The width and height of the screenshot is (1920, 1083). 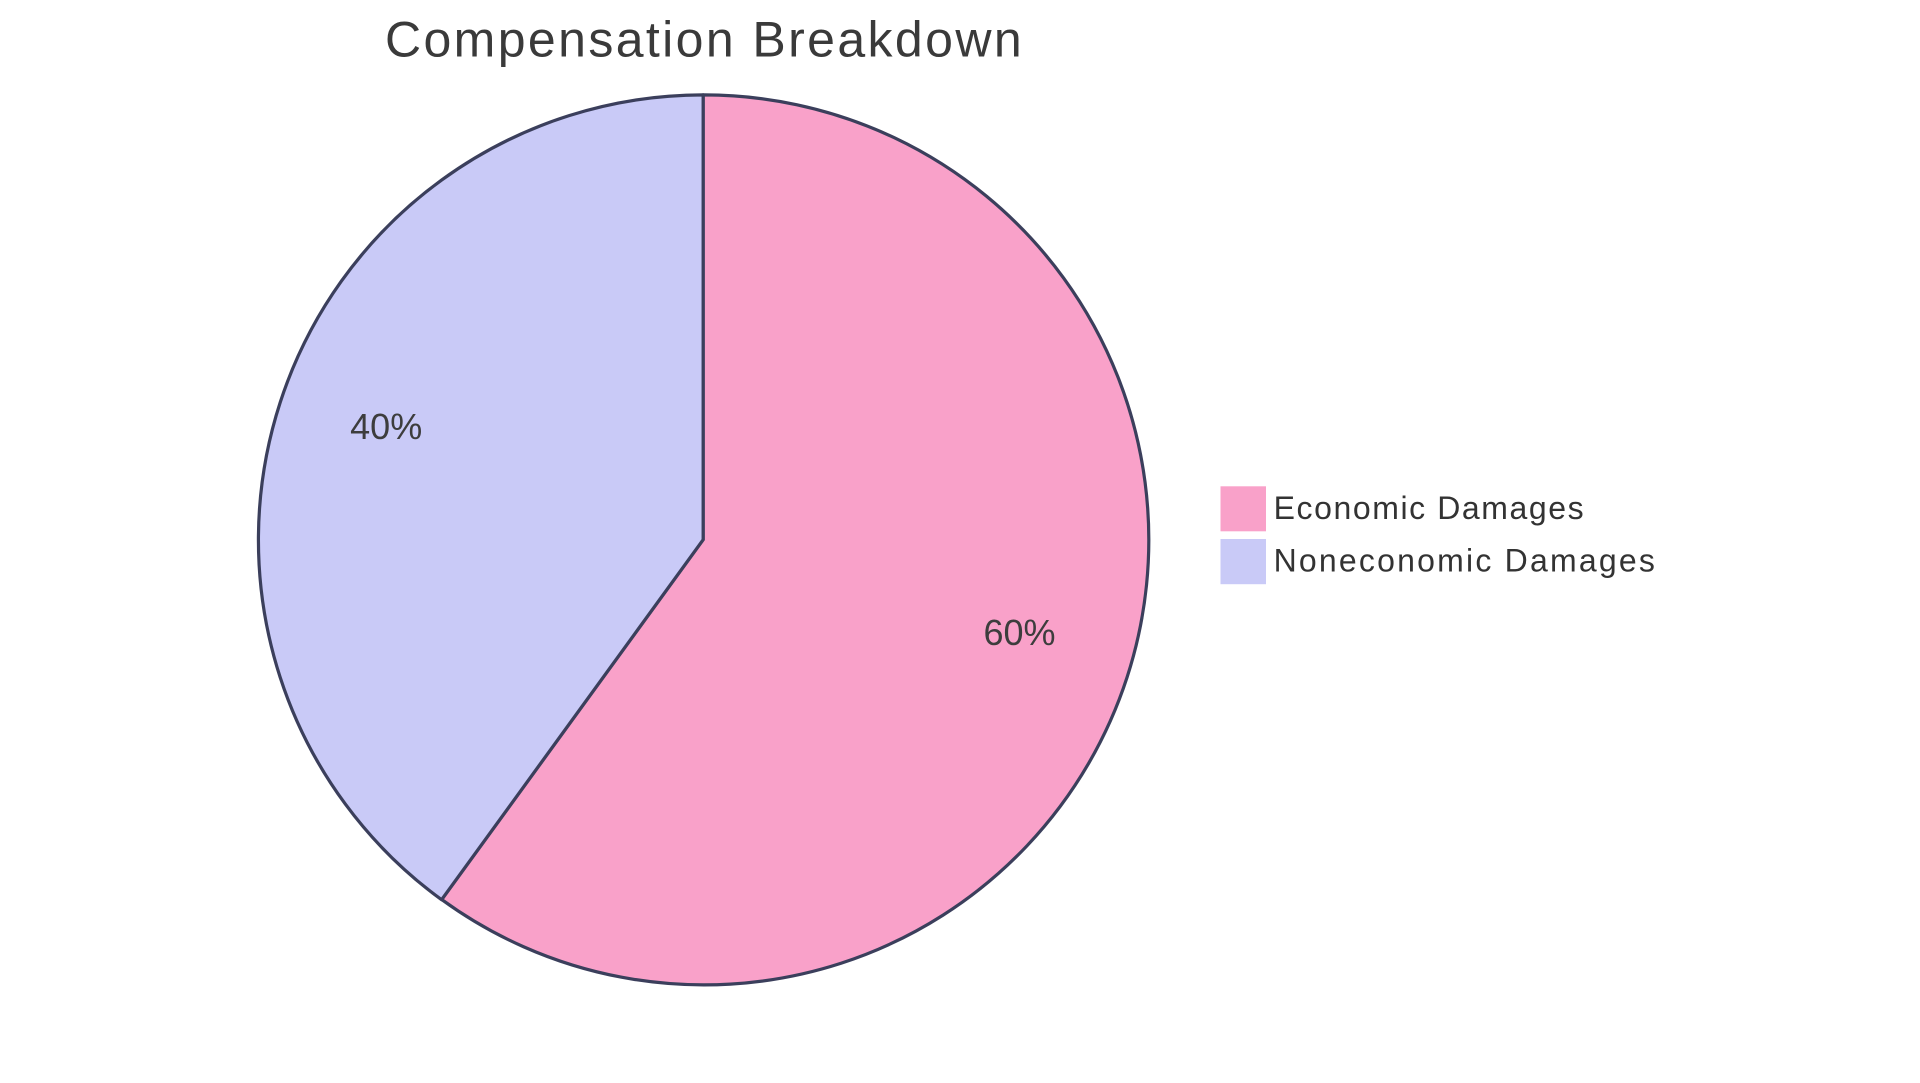 I want to click on svg-text: 40%, so click(x=386, y=426).